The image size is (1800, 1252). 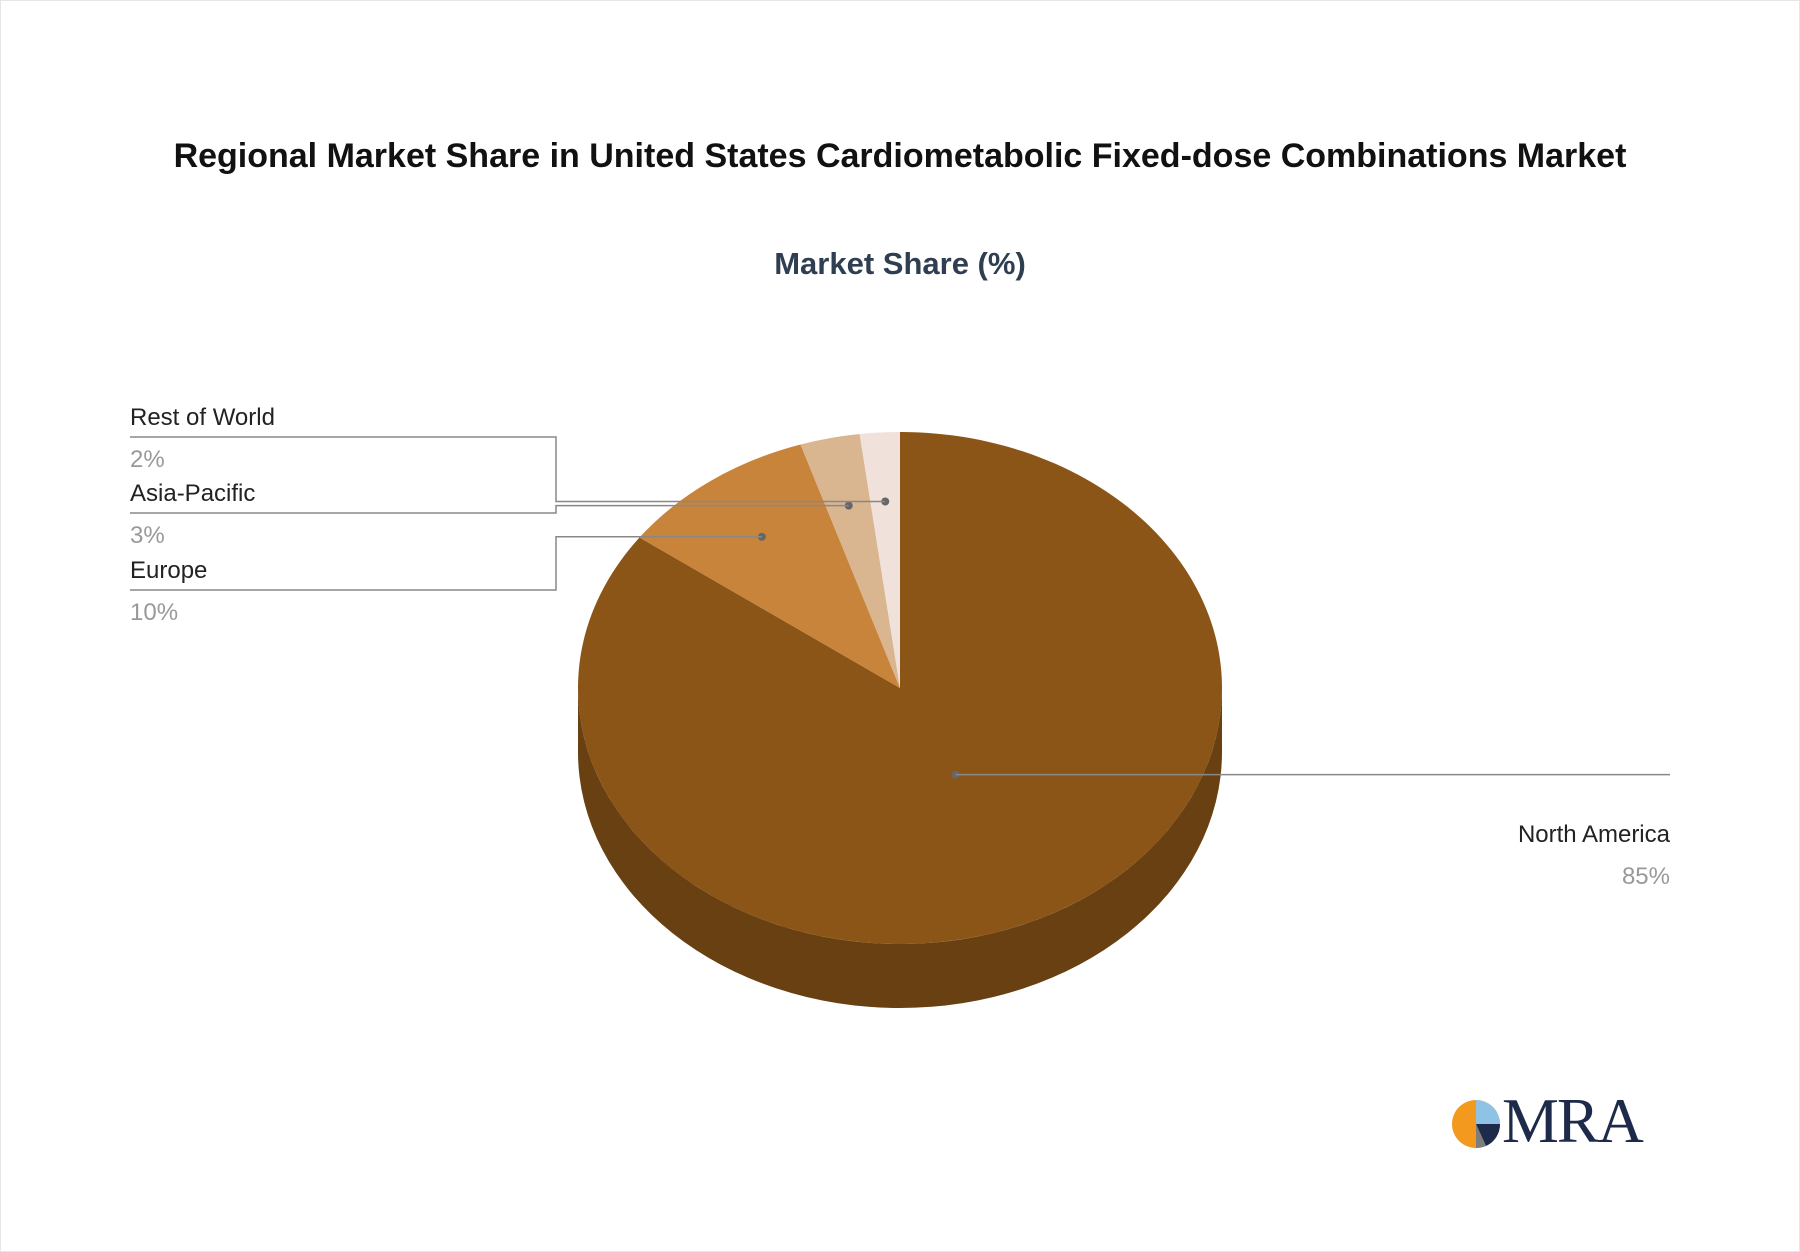 What do you see at coordinates (154, 612) in the screenshot?
I see `value-europe: 10%` at bounding box center [154, 612].